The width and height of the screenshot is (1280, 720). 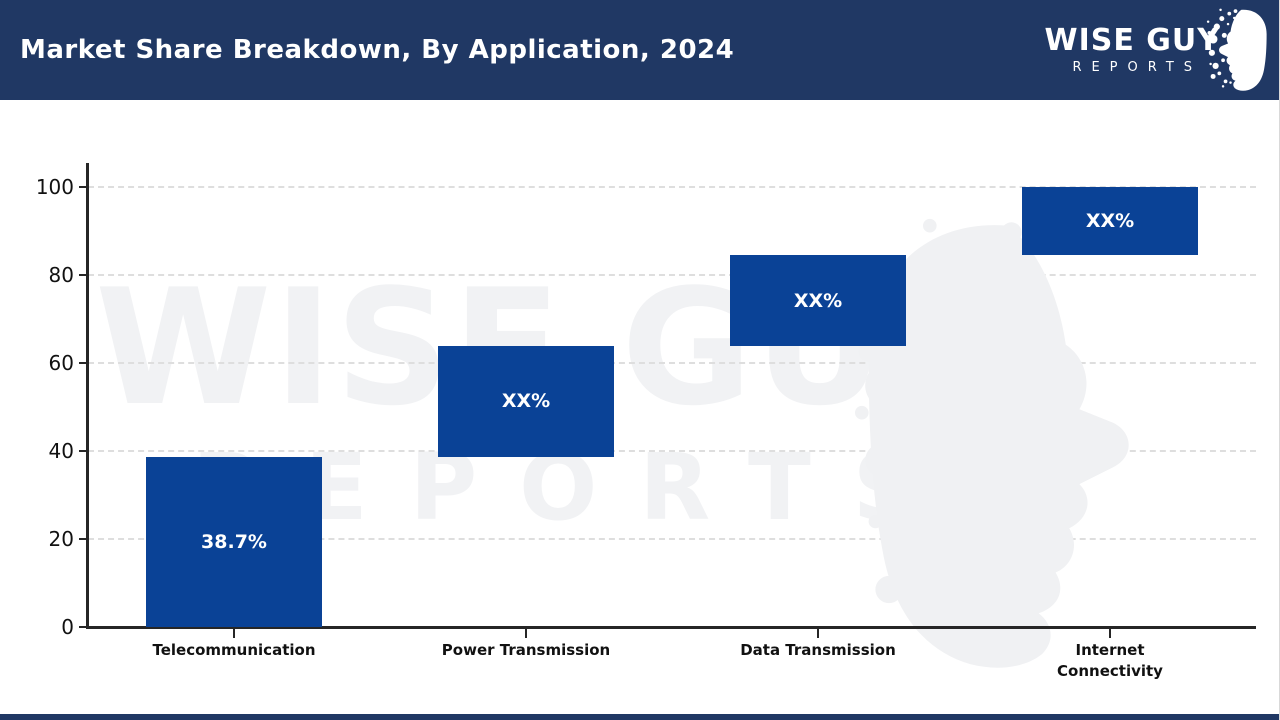 I want to click on wise-guy-reports-logo: WISE GUY REPORTS, so click(x=1157, y=50).